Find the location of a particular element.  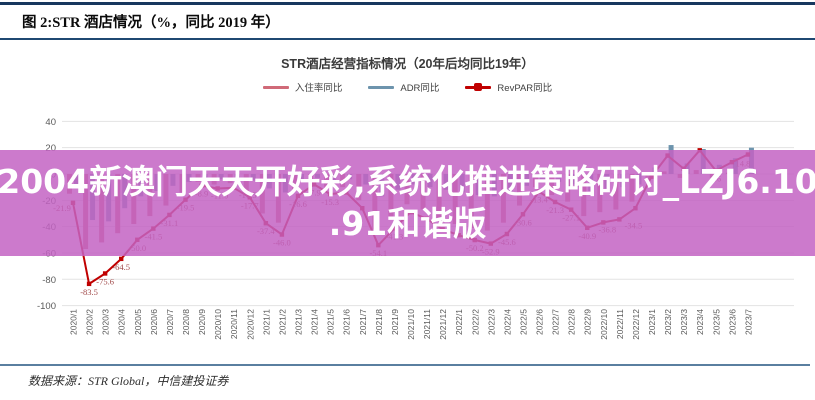

x-tick-label: 2021/7 is located at coordinates (363, 322).